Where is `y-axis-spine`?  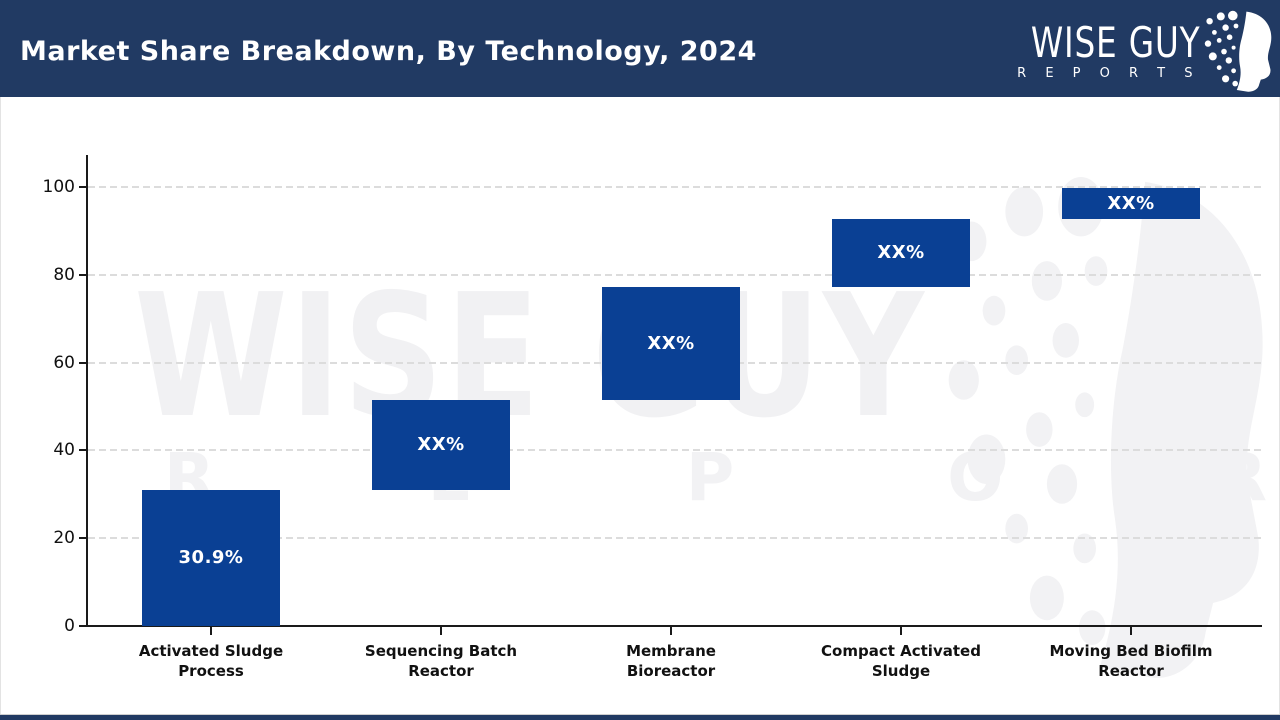
y-axis-spine is located at coordinates (87, 391).